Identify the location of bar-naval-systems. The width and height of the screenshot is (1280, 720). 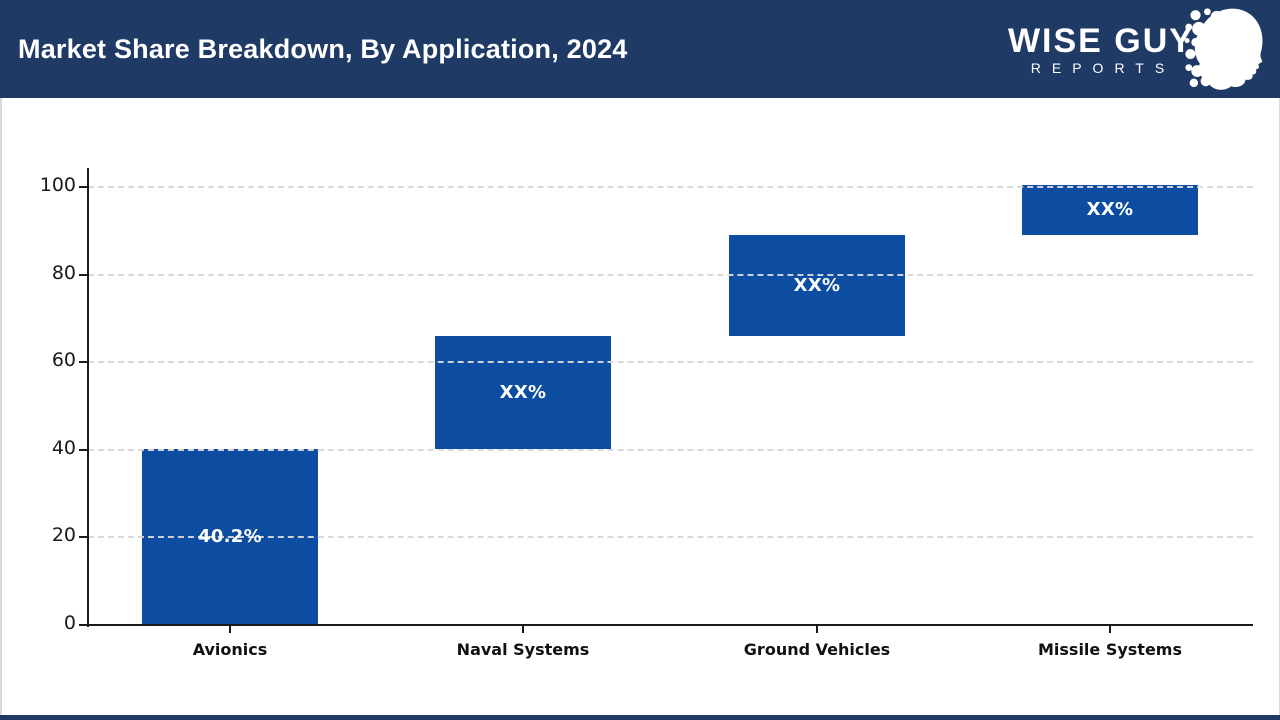
(523, 392).